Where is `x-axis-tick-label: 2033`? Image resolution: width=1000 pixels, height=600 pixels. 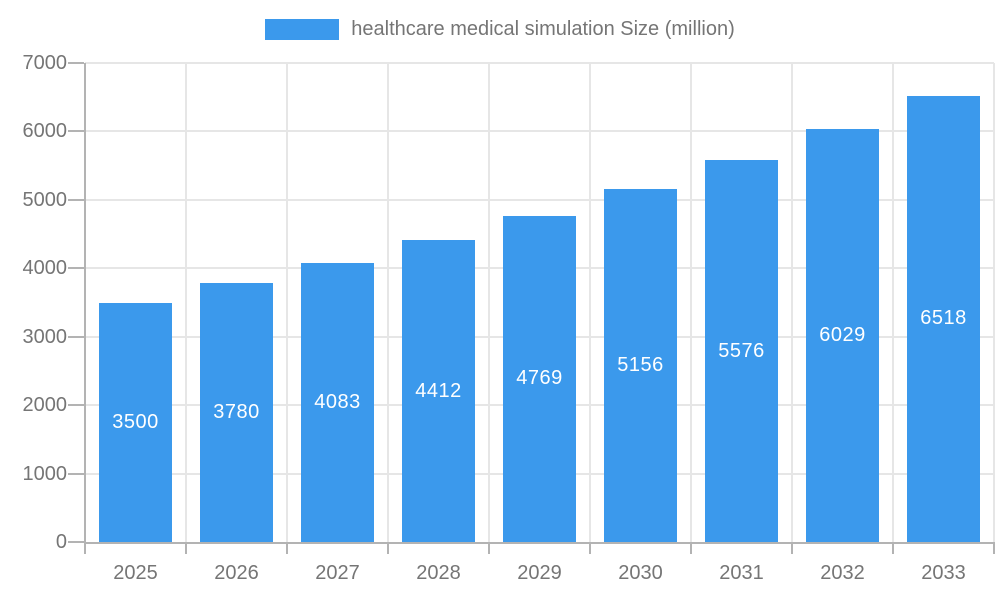
x-axis-tick-label: 2033 is located at coordinates (943, 573).